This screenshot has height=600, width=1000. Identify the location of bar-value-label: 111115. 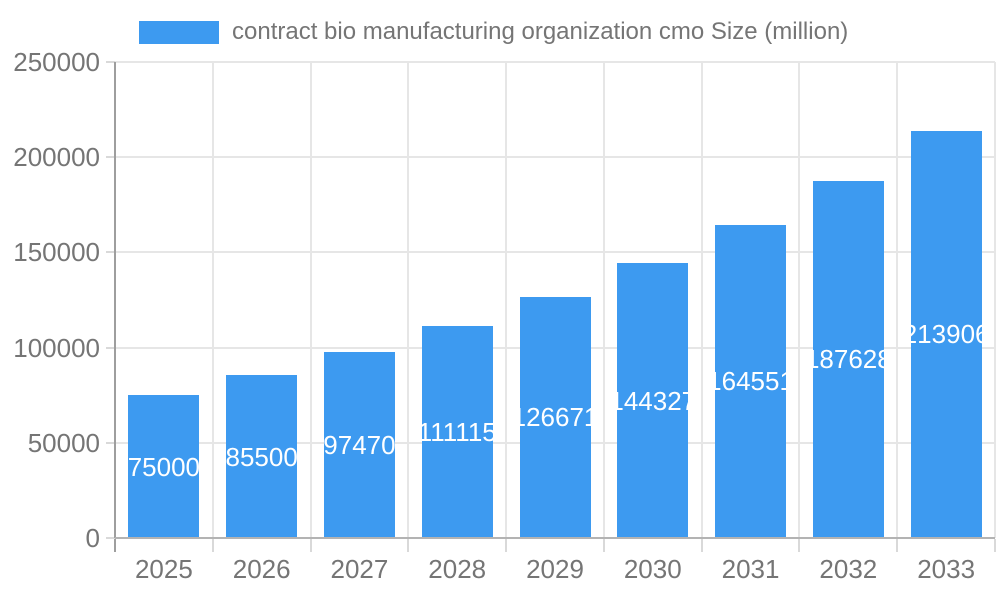
(457, 432).